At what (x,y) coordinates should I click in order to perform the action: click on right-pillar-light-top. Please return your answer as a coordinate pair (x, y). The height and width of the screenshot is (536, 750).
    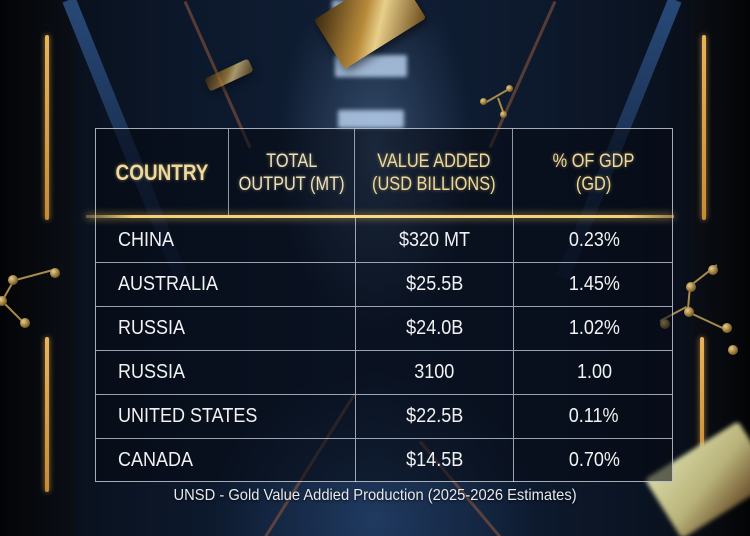
    Looking at the image, I should click on (704, 127).